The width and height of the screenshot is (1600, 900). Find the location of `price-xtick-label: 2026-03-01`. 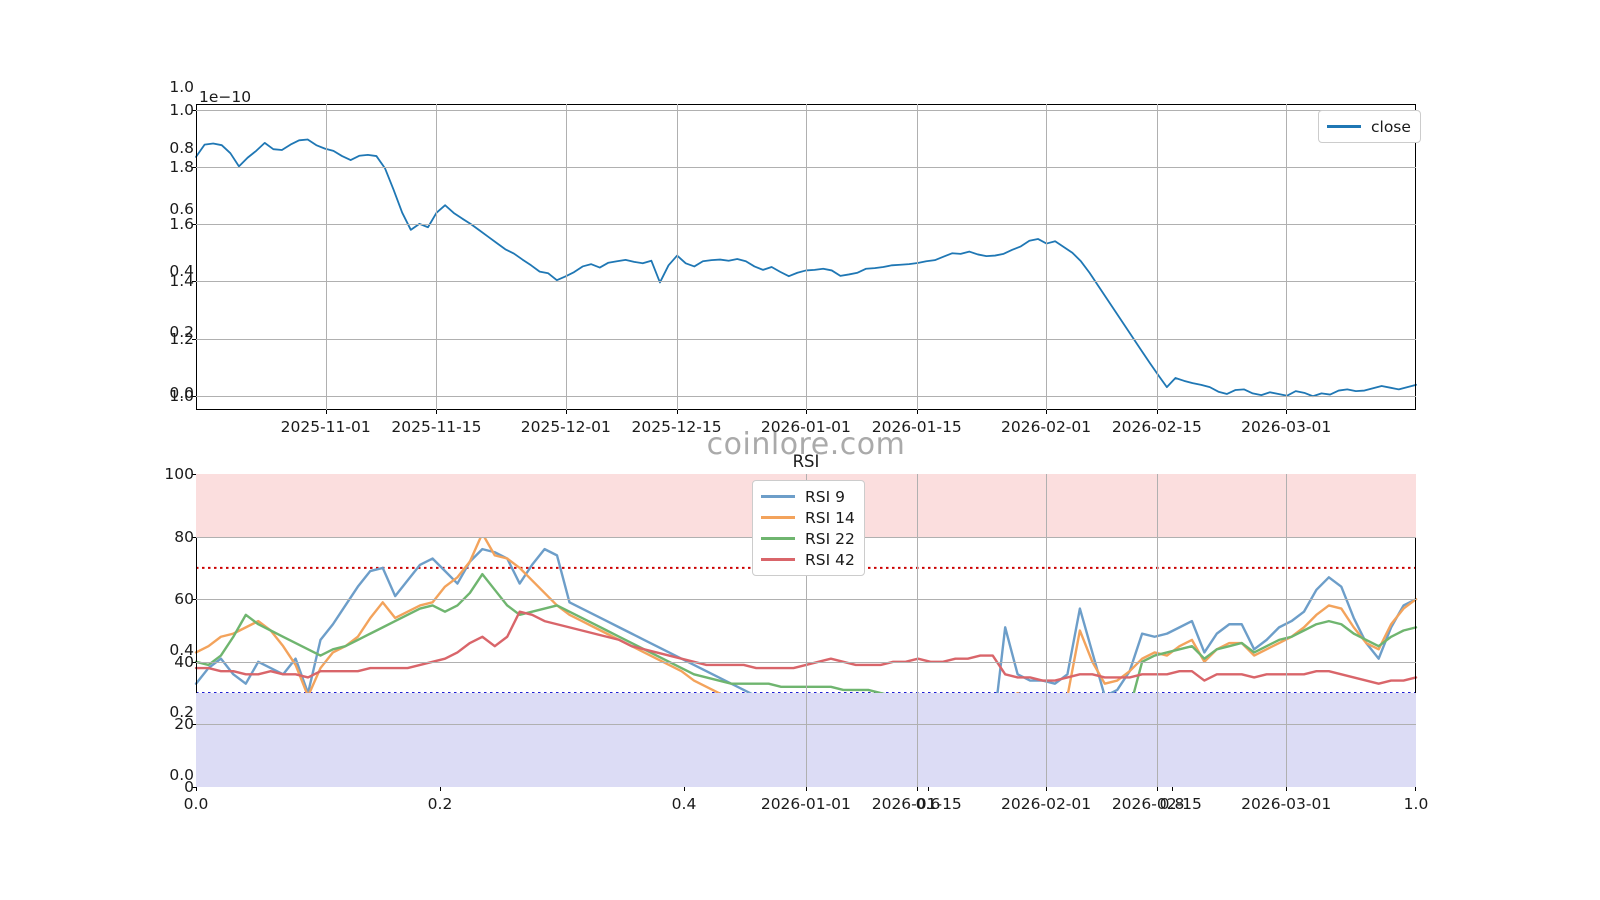

price-xtick-label: 2026-03-01 is located at coordinates (1286, 427).